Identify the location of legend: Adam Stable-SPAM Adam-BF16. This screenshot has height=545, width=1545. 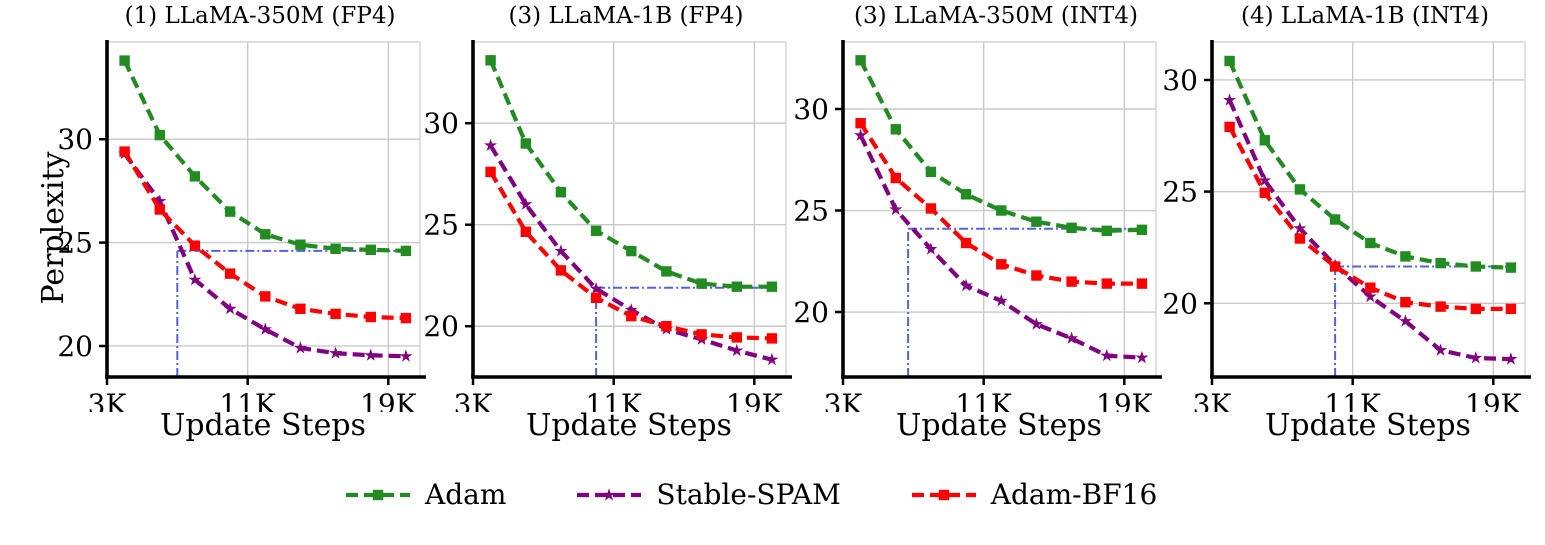
(751, 494).